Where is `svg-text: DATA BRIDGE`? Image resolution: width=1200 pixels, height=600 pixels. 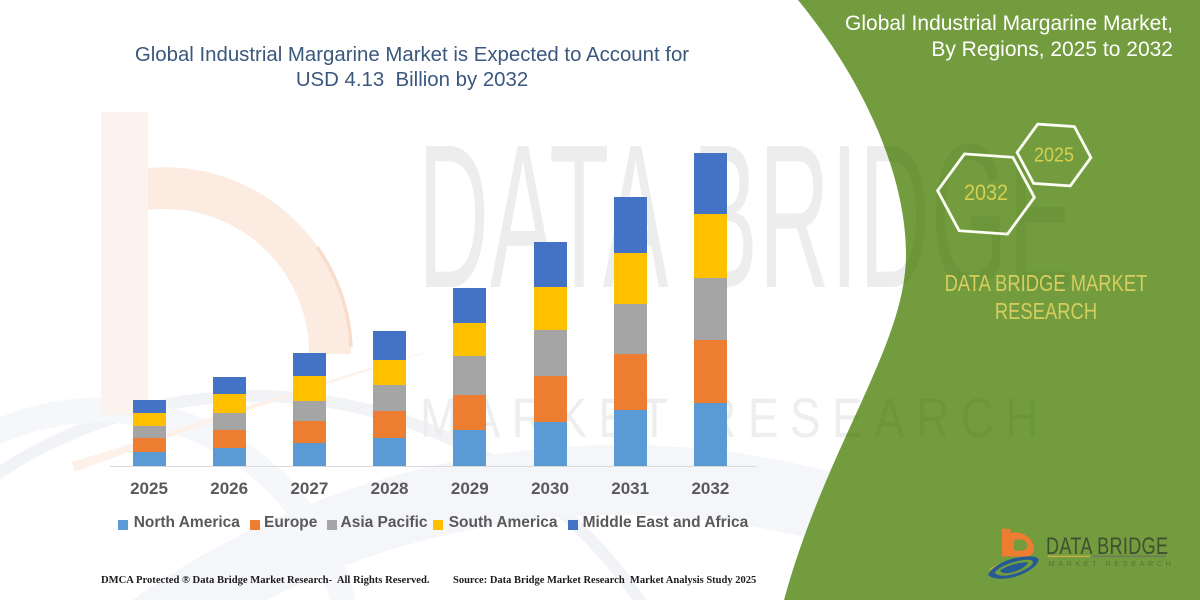
svg-text: DATA BRIDGE is located at coordinates (1107, 547).